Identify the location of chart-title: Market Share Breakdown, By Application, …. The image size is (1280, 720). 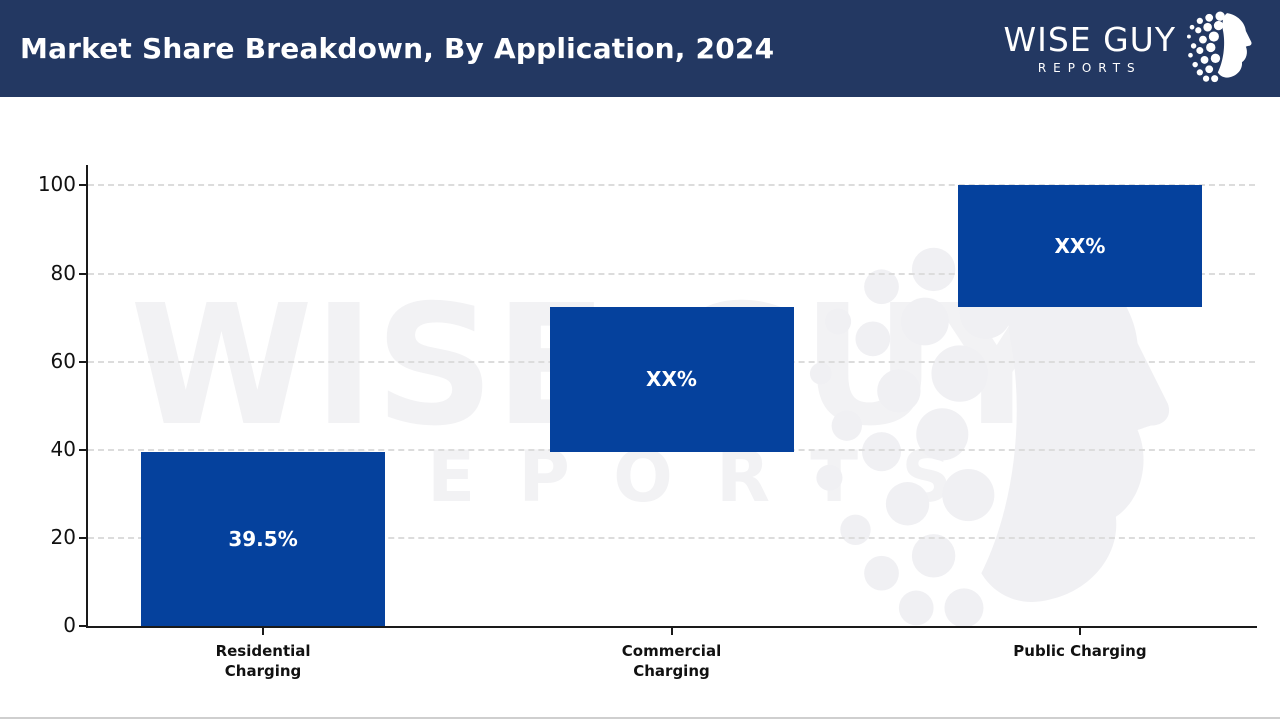
(397, 48).